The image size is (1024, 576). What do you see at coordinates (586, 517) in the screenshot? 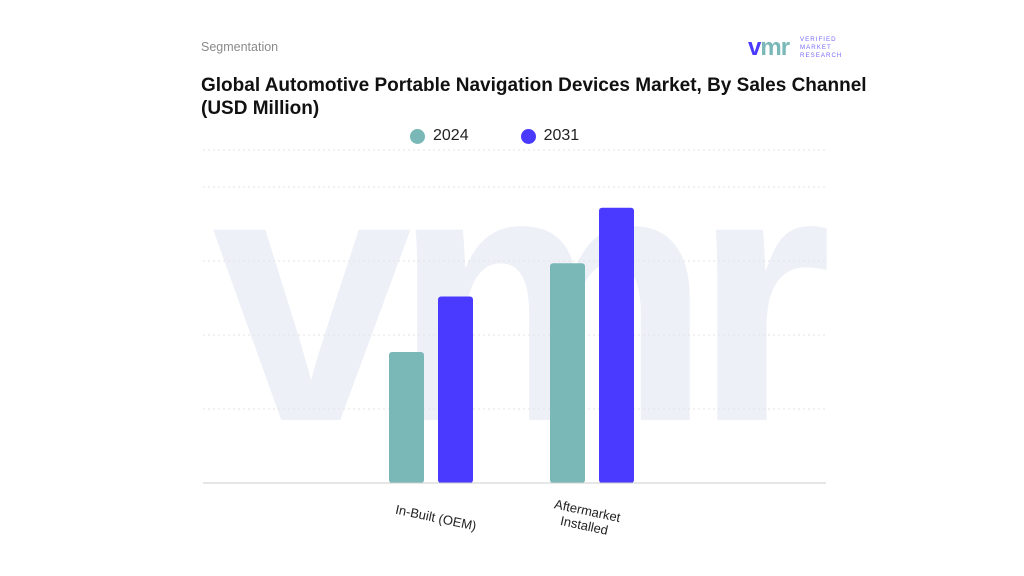
I see `x-tick-label-aftermarket-installed: AftermarketInstalled` at bounding box center [586, 517].